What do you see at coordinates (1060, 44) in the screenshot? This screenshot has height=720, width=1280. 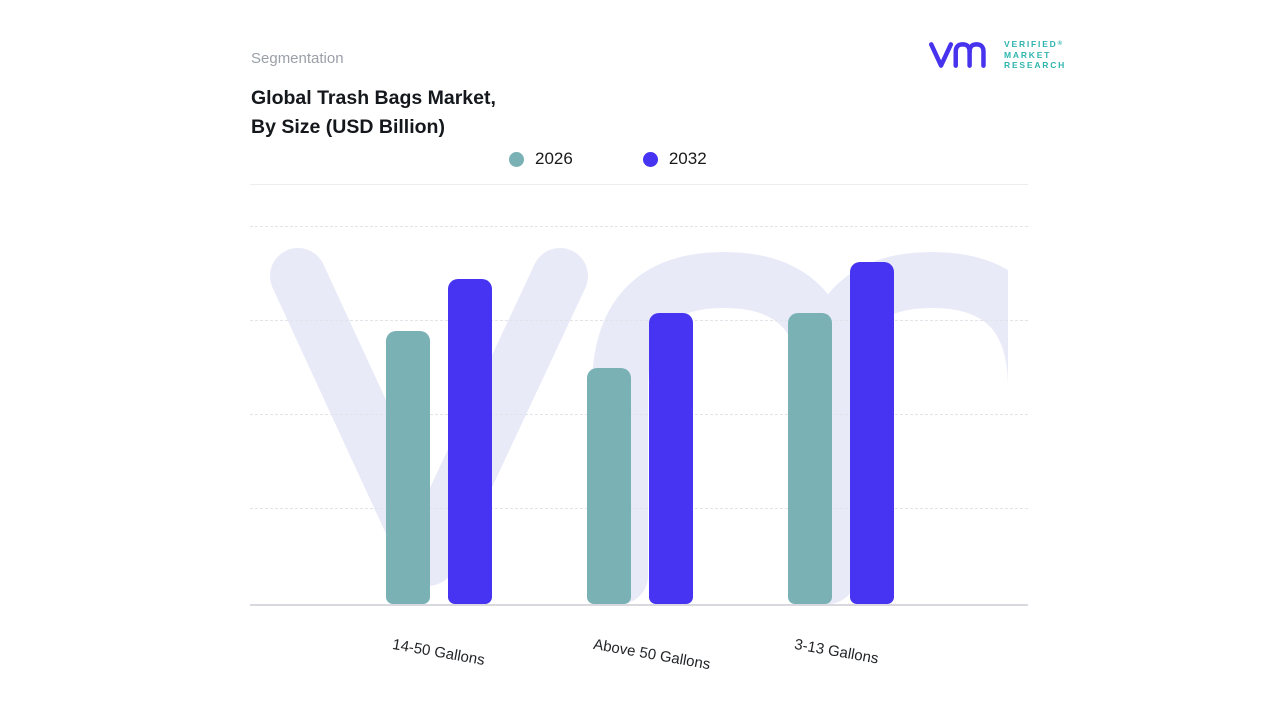 I see `registered-mark: ®` at bounding box center [1060, 44].